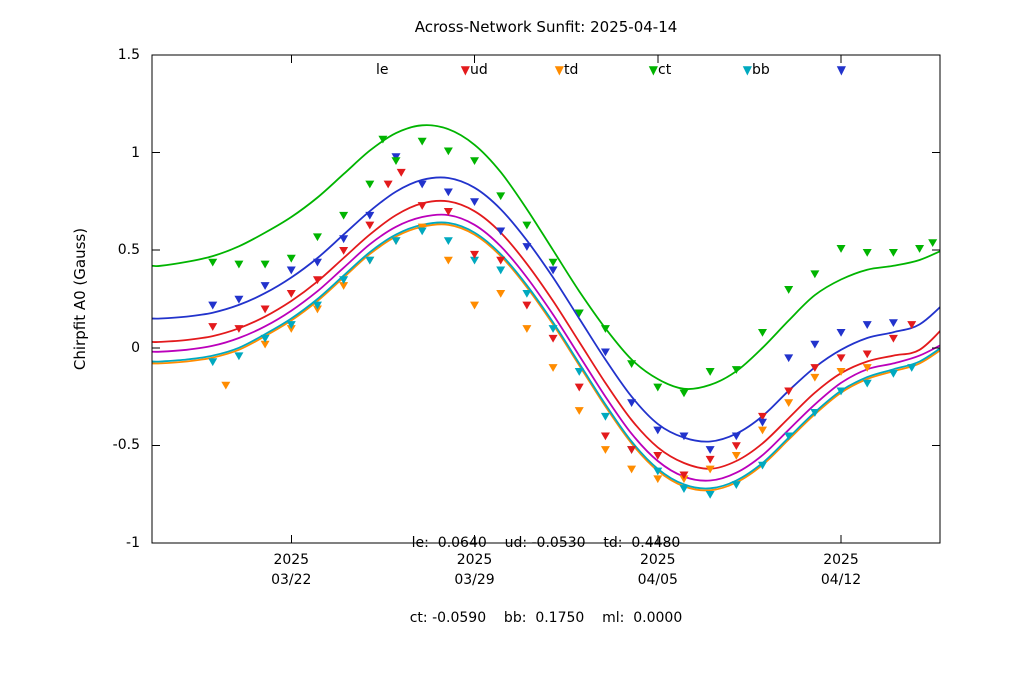 This screenshot has height=681, width=1024. What do you see at coordinates (135, 347) in the screenshot?
I see `y-tick-label: 0` at bounding box center [135, 347].